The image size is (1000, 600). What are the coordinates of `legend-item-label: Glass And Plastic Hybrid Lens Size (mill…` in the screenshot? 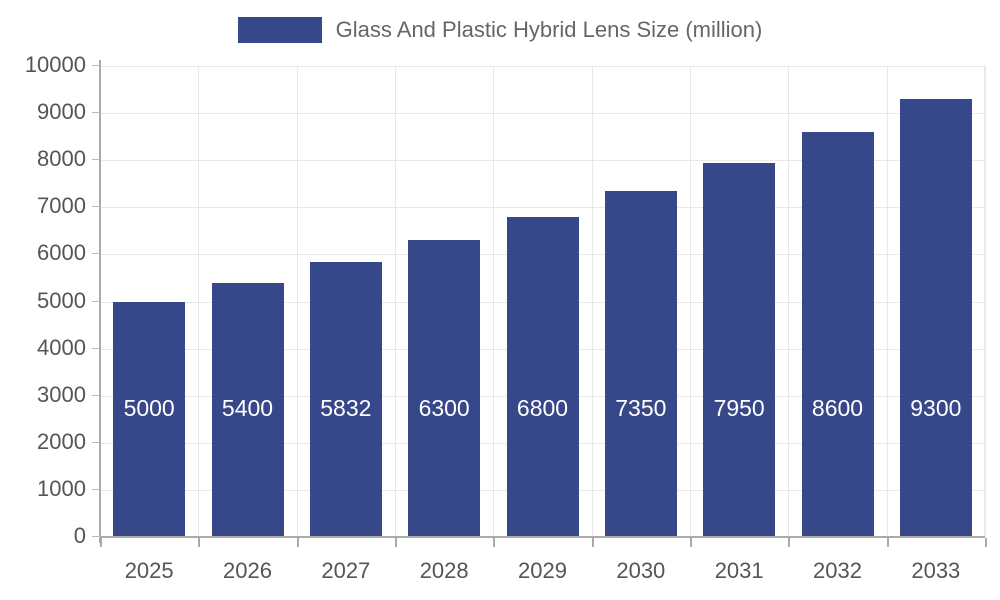 It's located at (549, 29).